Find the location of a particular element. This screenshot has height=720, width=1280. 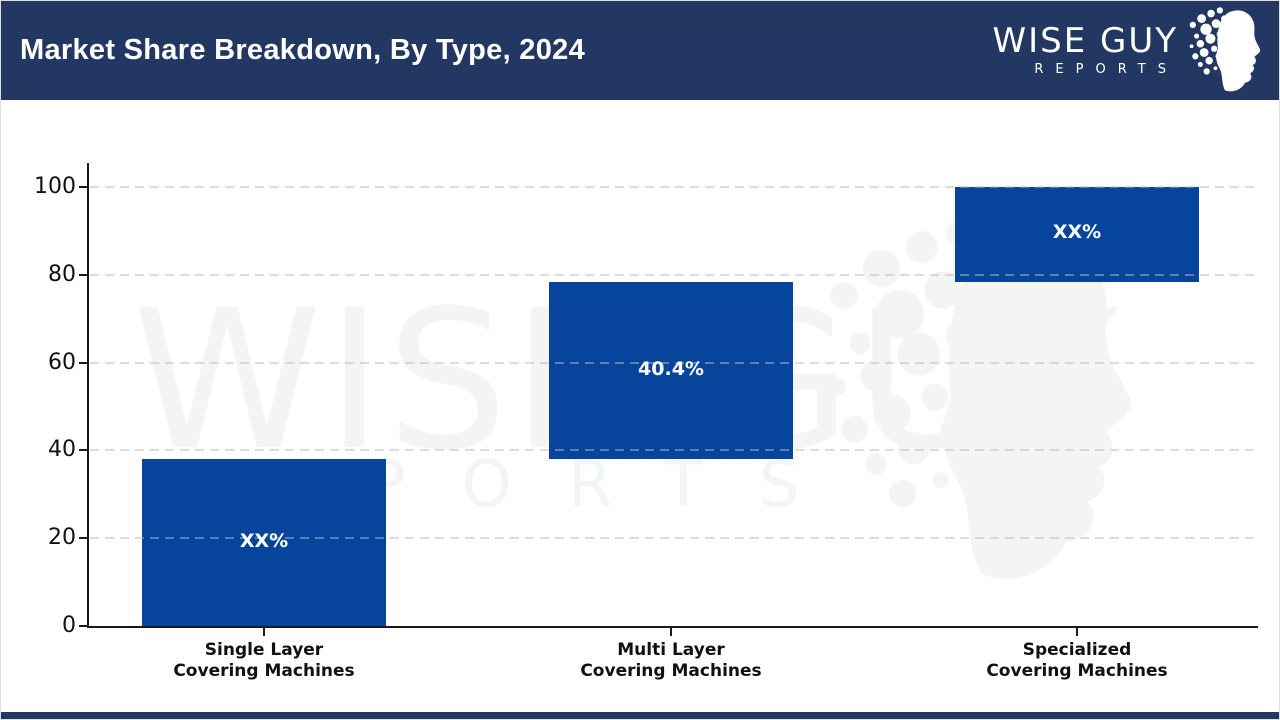

logo-wise-guy-label: WISE GUY is located at coordinates (1085, 41).